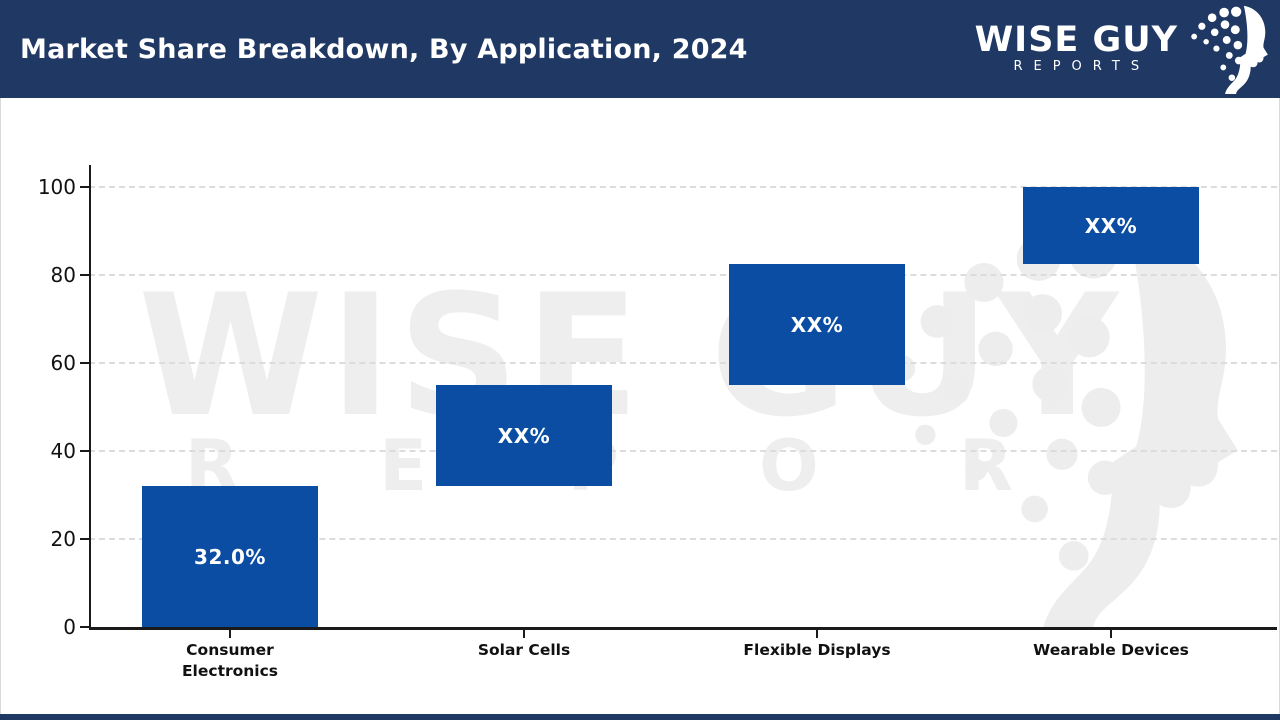  What do you see at coordinates (63, 539) in the screenshot?
I see `y-axis-tick-label: 20` at bounding box center [63, 539].